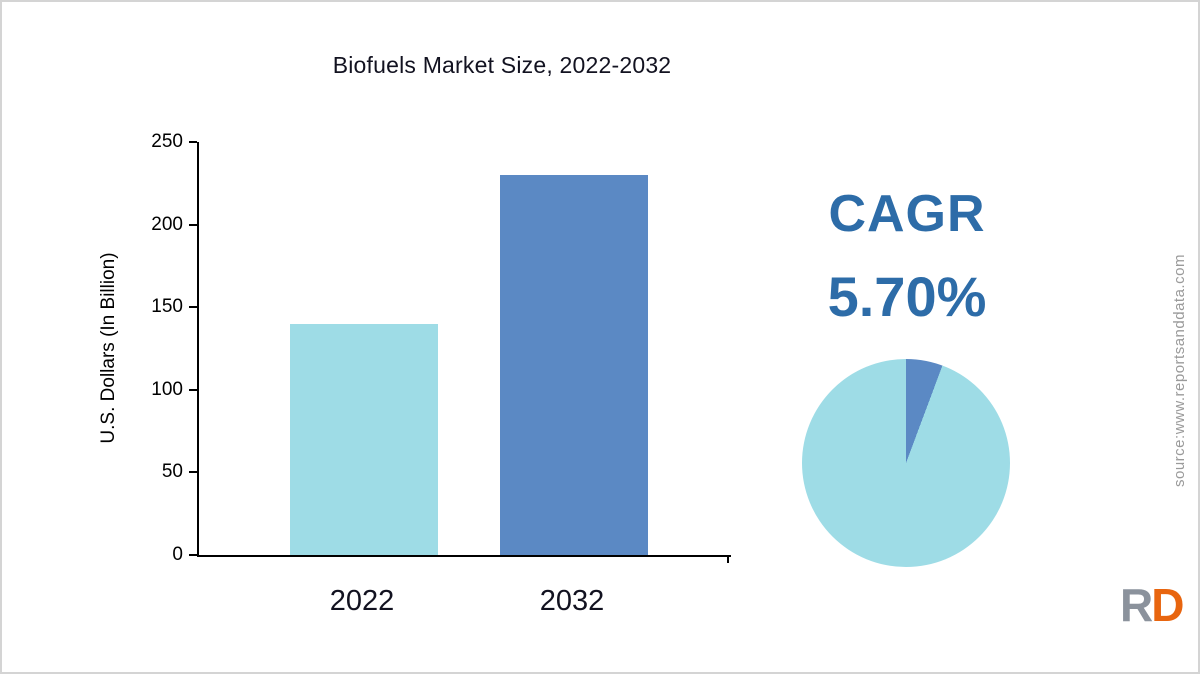 The image size is (1200, 674). What do you see at coordinates (728, 559) in the screenshot?
I see `x-tick-mark` at bounding box center [728, 559].